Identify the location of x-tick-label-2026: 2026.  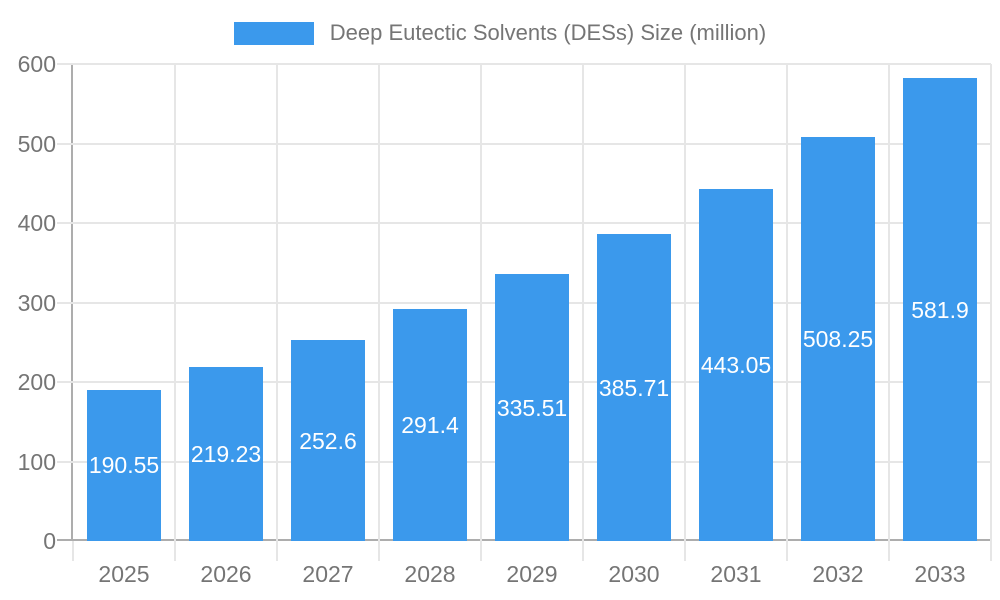
(226, 574).